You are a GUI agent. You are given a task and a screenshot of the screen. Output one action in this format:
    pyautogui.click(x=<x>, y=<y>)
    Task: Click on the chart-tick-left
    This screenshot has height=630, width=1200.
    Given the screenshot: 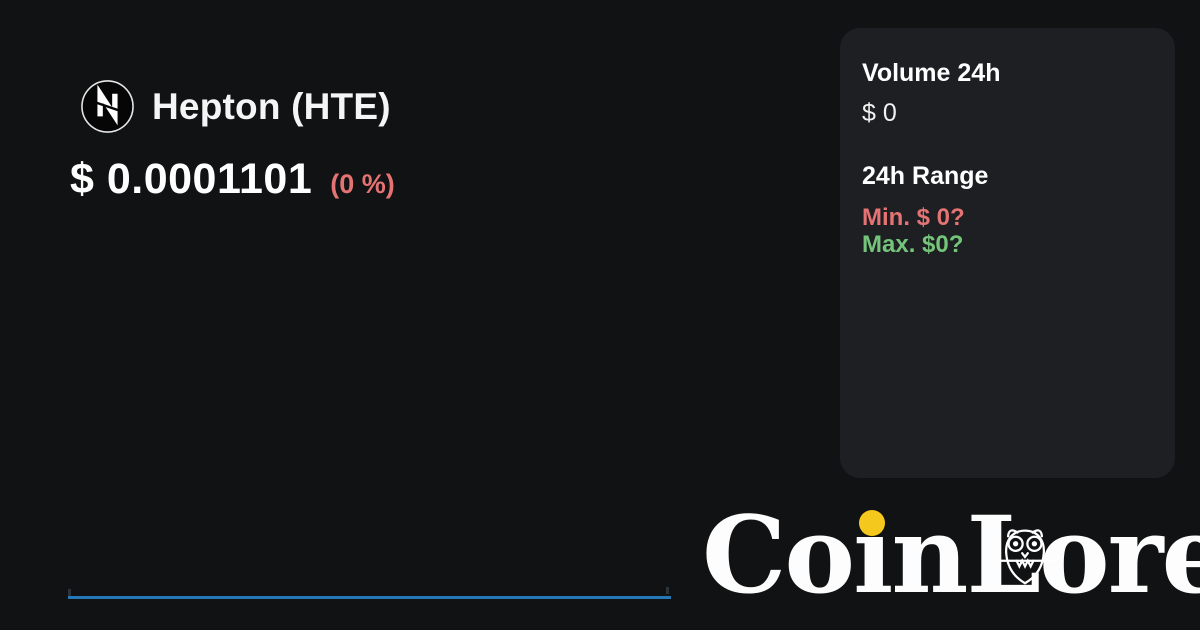 What is the action you would take?
    pyautogui.click(x=69, y=592)
    